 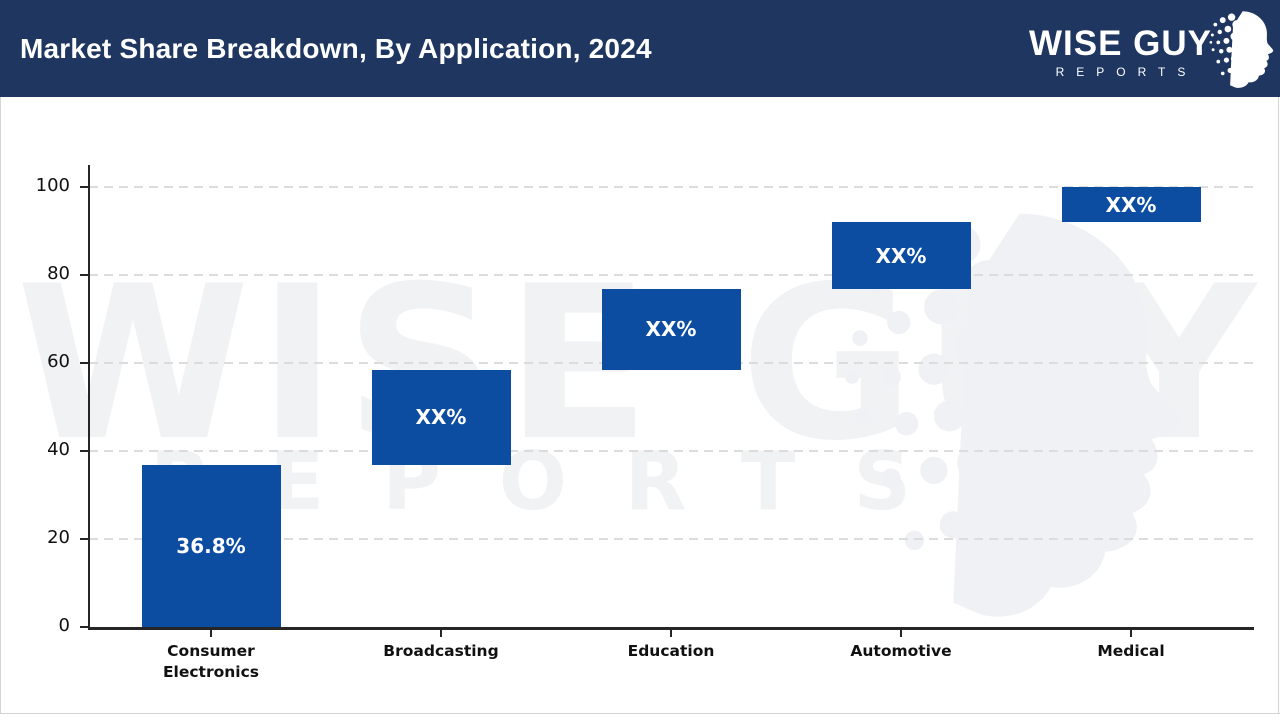 I want to click on y-tick-label: 20, so click(x=58, y=537).